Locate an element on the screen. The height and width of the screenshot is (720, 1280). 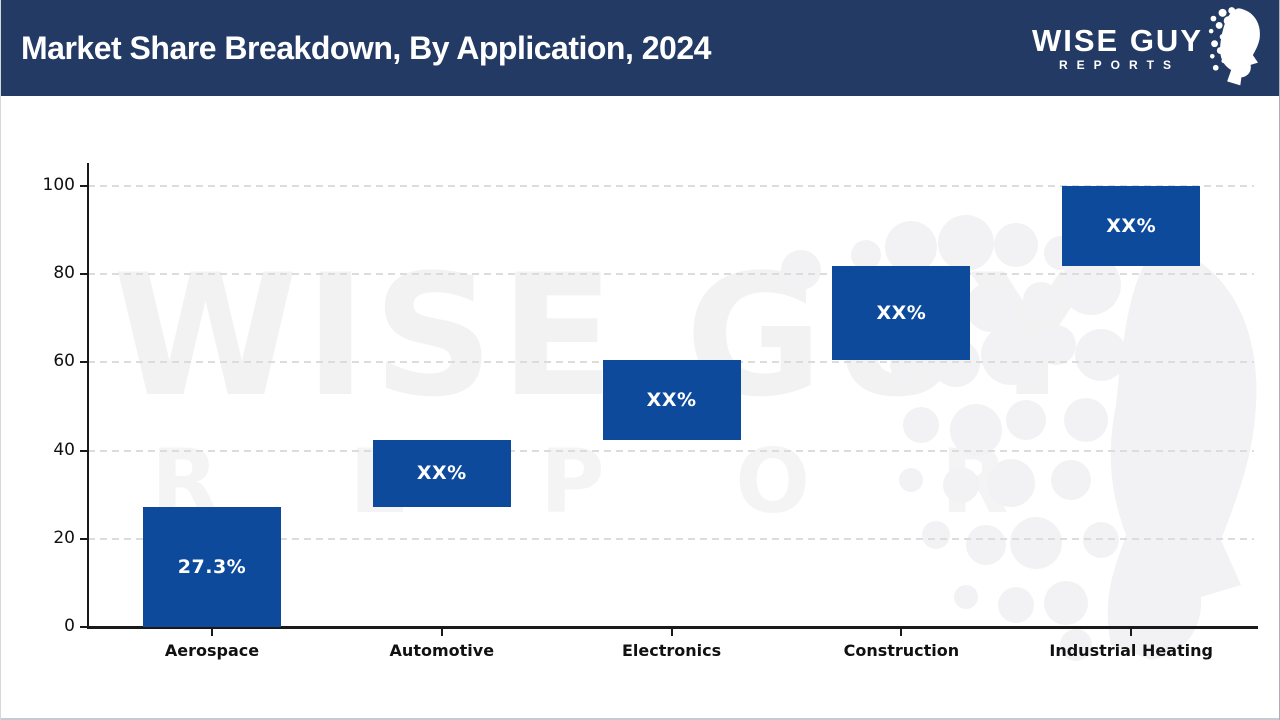
y-tick-label-40: 40 is located at coordinates (64, 449).